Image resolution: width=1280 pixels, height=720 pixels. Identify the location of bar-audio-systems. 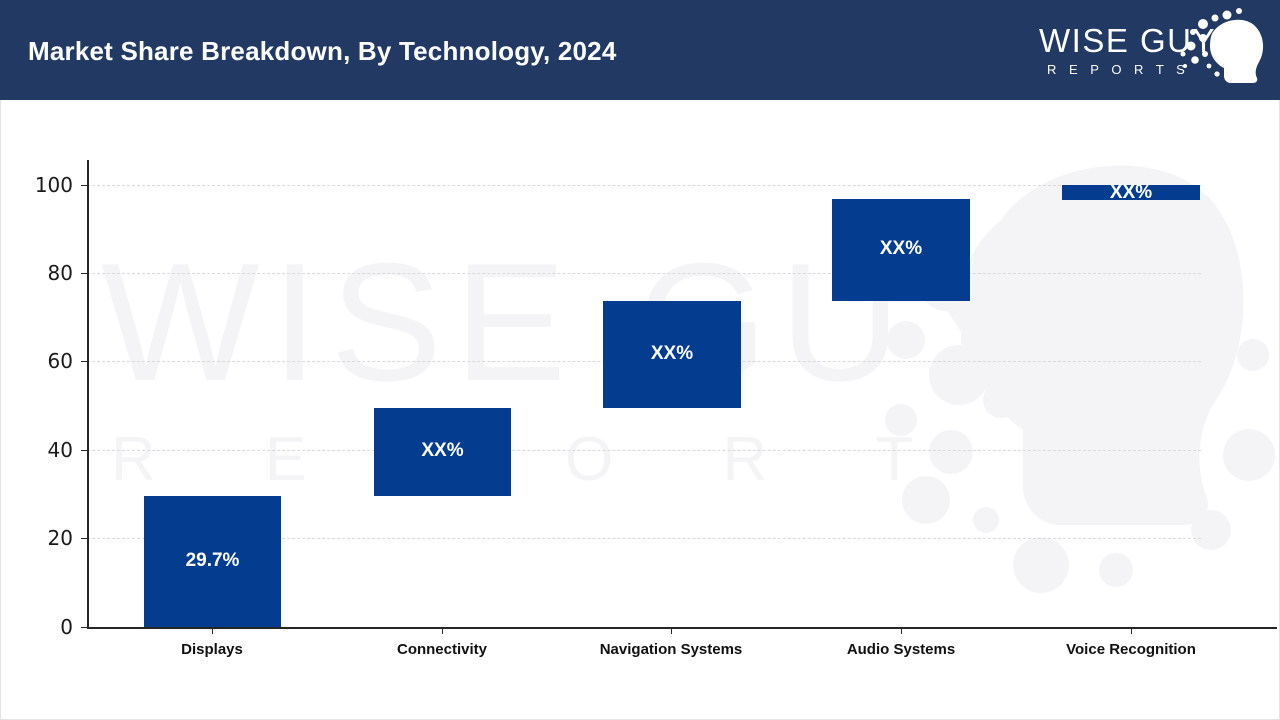
(901, 250).